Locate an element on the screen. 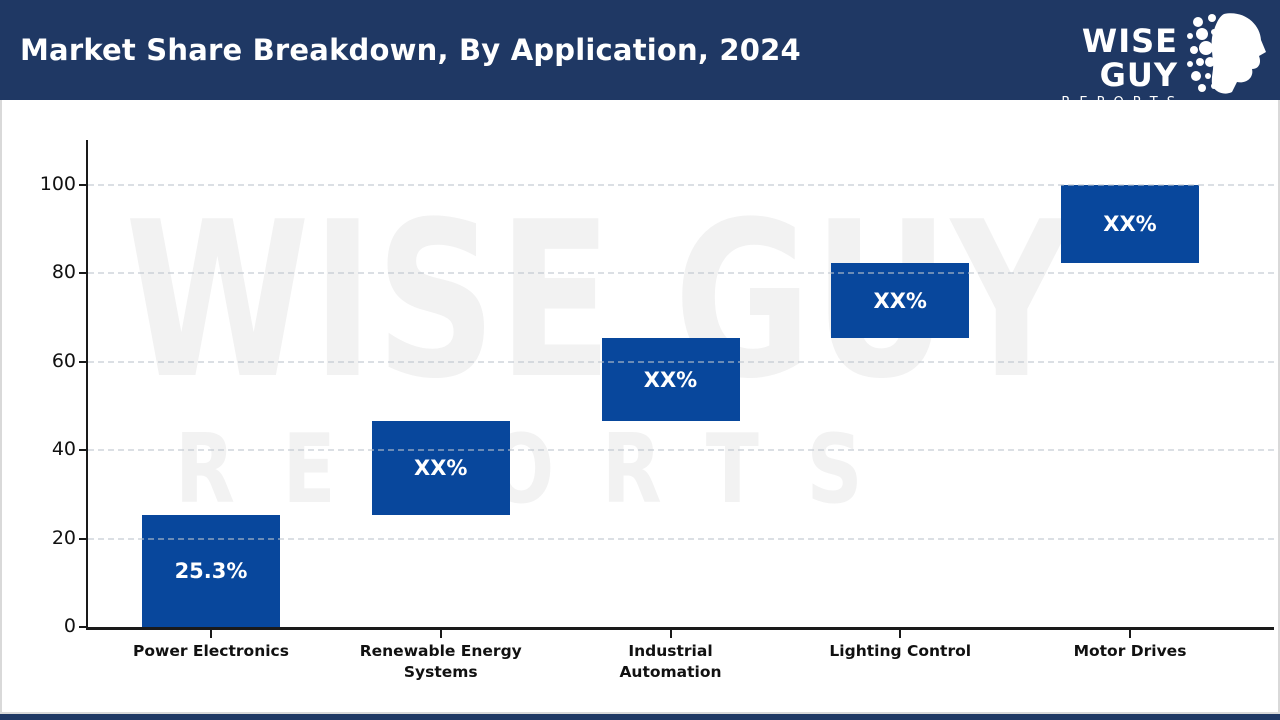 The width and height of the screenshot is (1280, 720). y-tick-label-40: 40 is located at coordinates (63, 449).